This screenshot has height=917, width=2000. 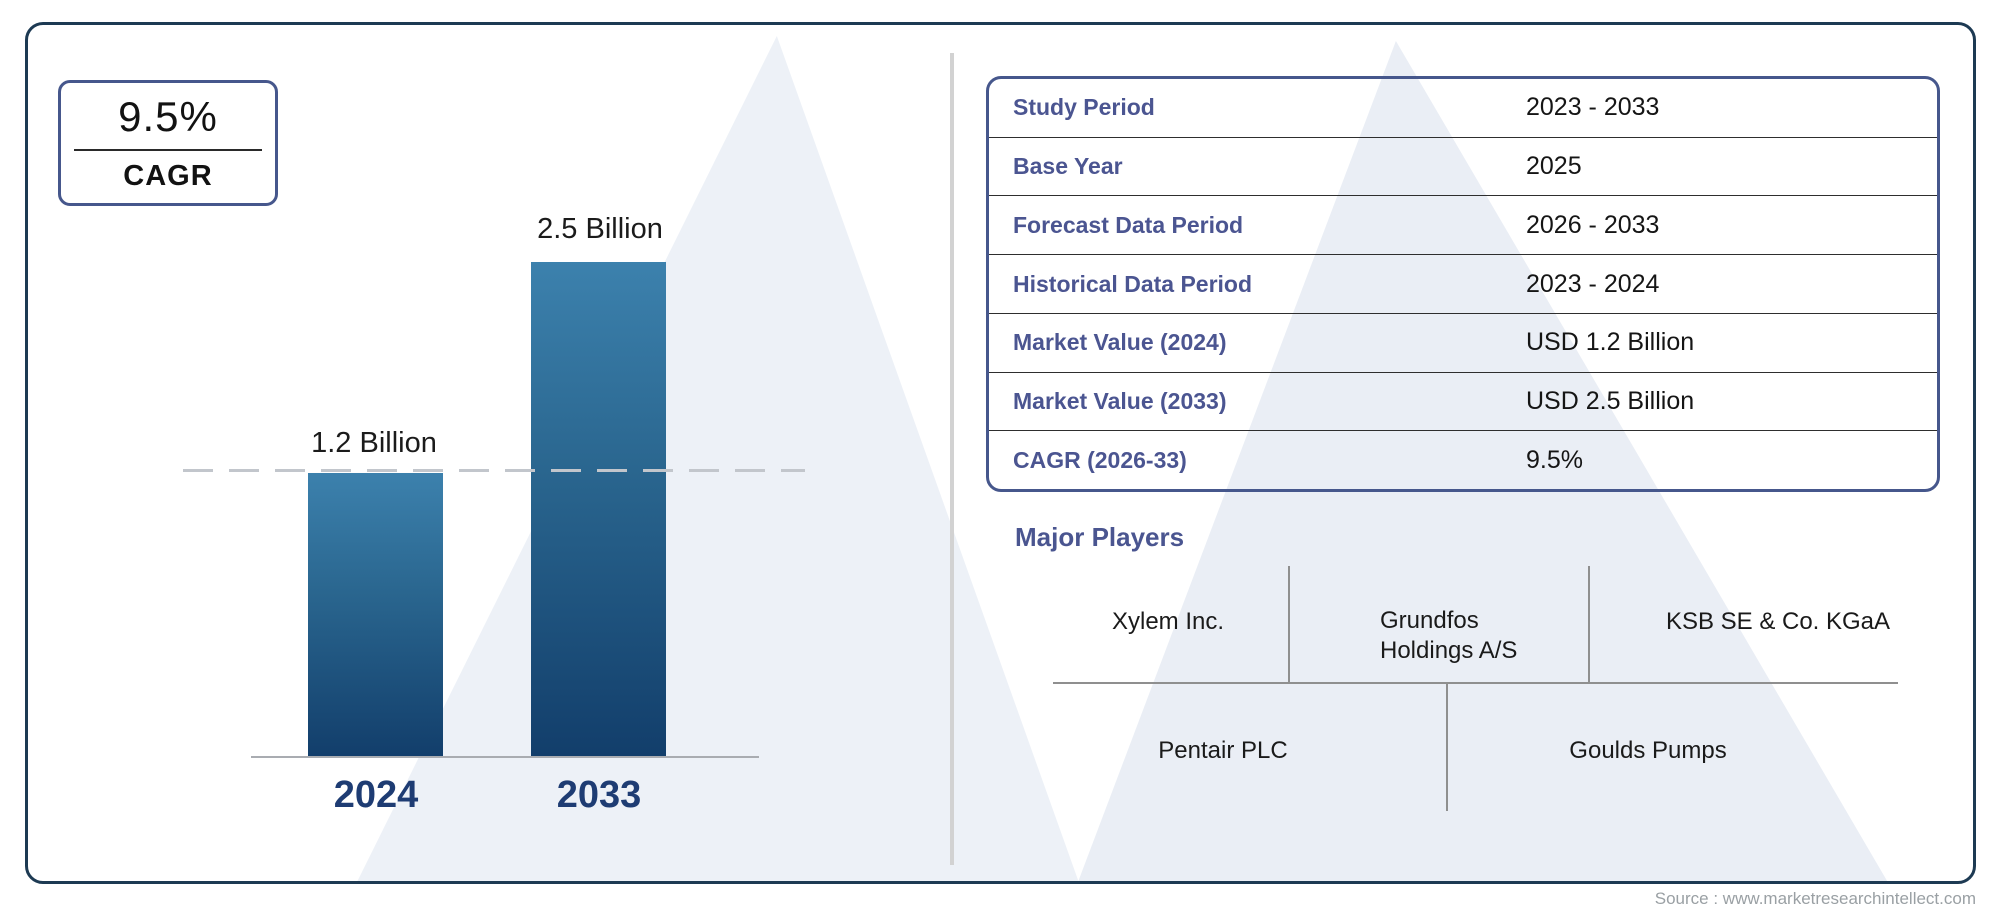 I want to click on row-label: Market Value (2033), so click(x=1120, y=400).